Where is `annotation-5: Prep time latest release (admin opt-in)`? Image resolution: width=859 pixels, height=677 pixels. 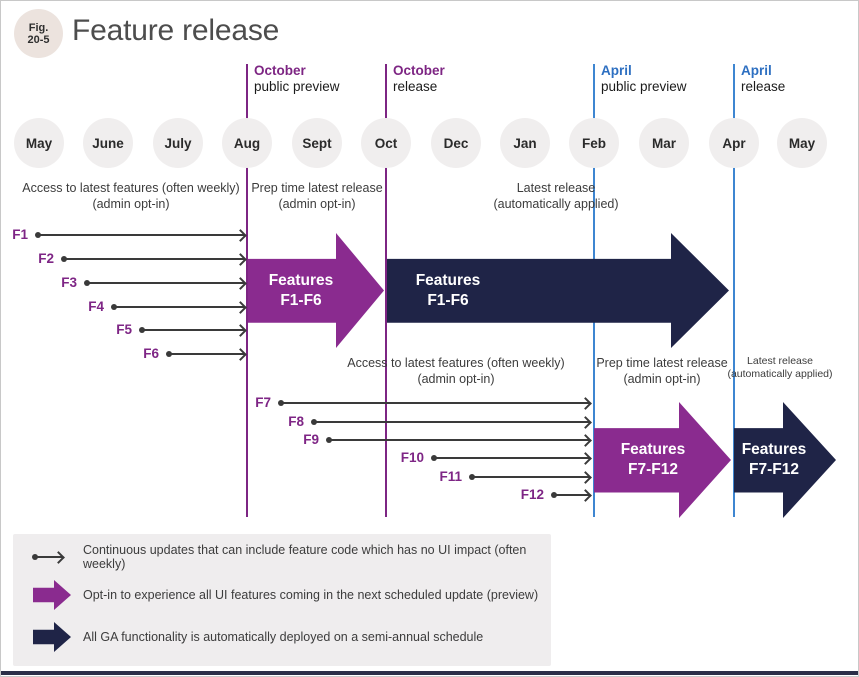 annotation-5: Prep time latest release (admin opt-in) is located at coordinates (662, 371).